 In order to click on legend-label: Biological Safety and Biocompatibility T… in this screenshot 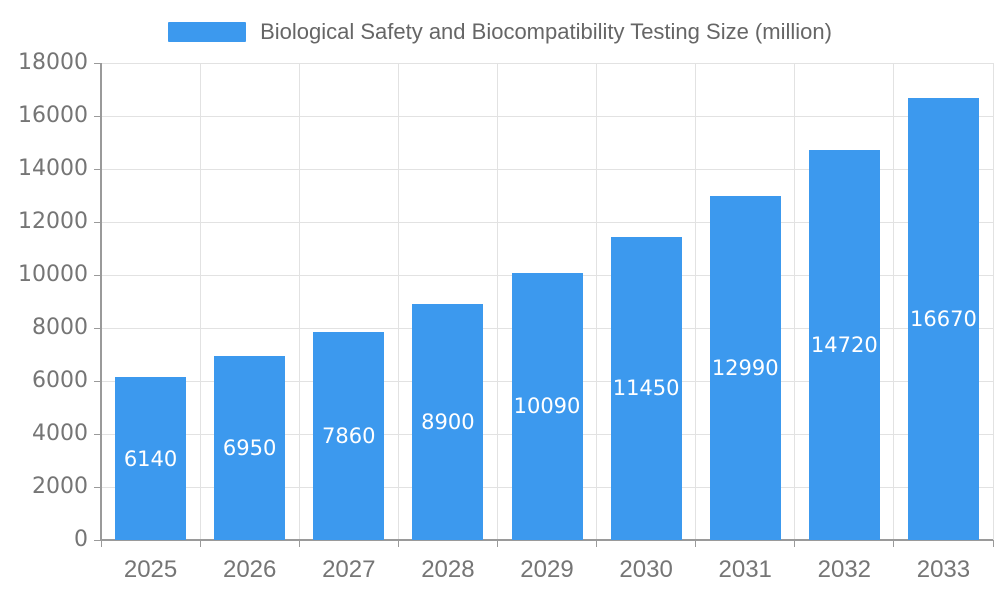, I will do `click(546, 31)`.